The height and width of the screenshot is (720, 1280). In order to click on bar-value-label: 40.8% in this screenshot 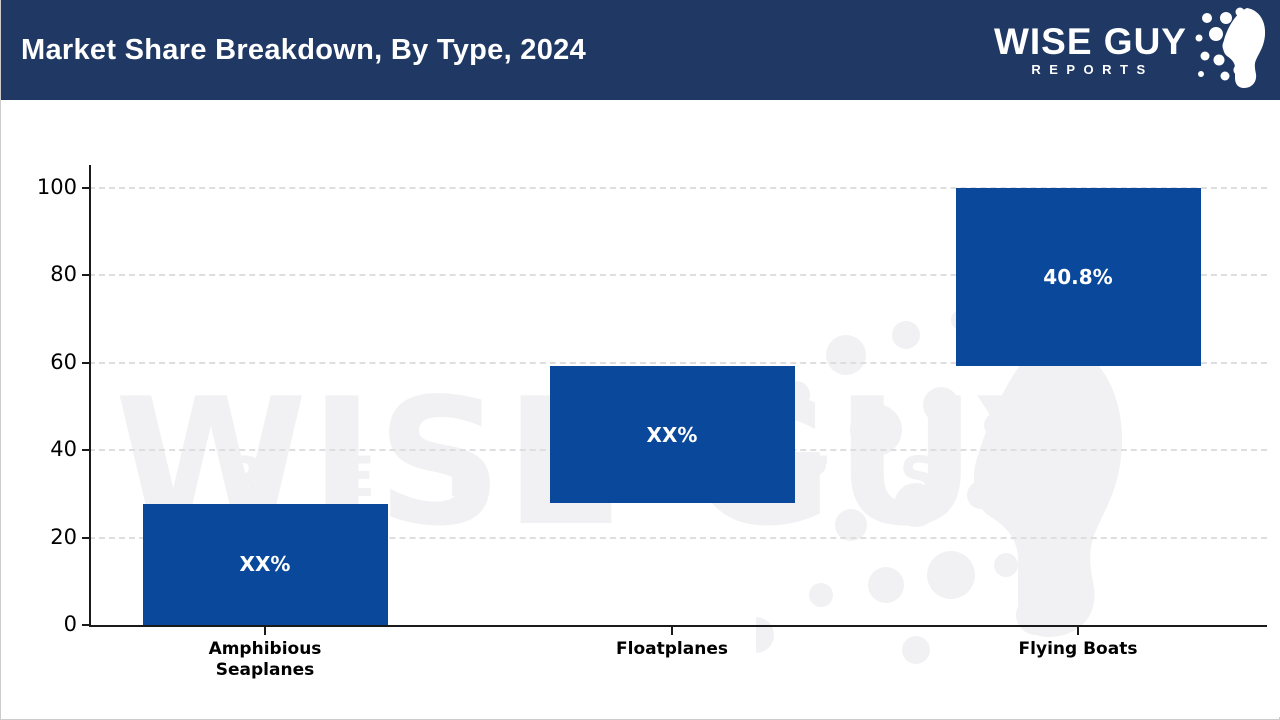, I will do `click(1078, 277)`.